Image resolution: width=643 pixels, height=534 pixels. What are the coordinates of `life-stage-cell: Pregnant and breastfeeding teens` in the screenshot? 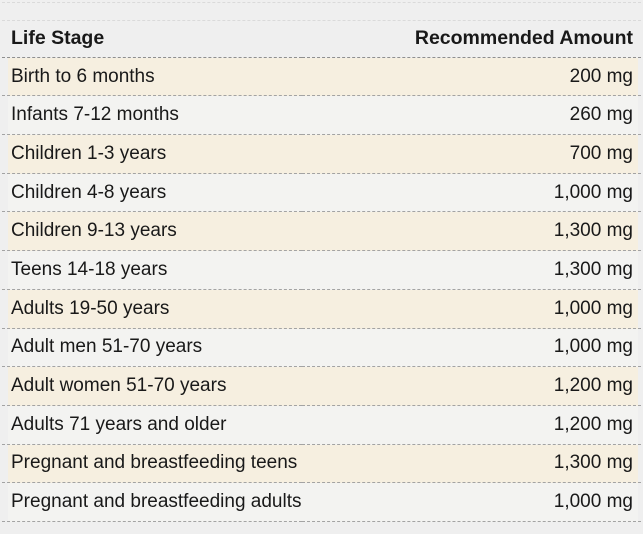 It's located at (152, 464).